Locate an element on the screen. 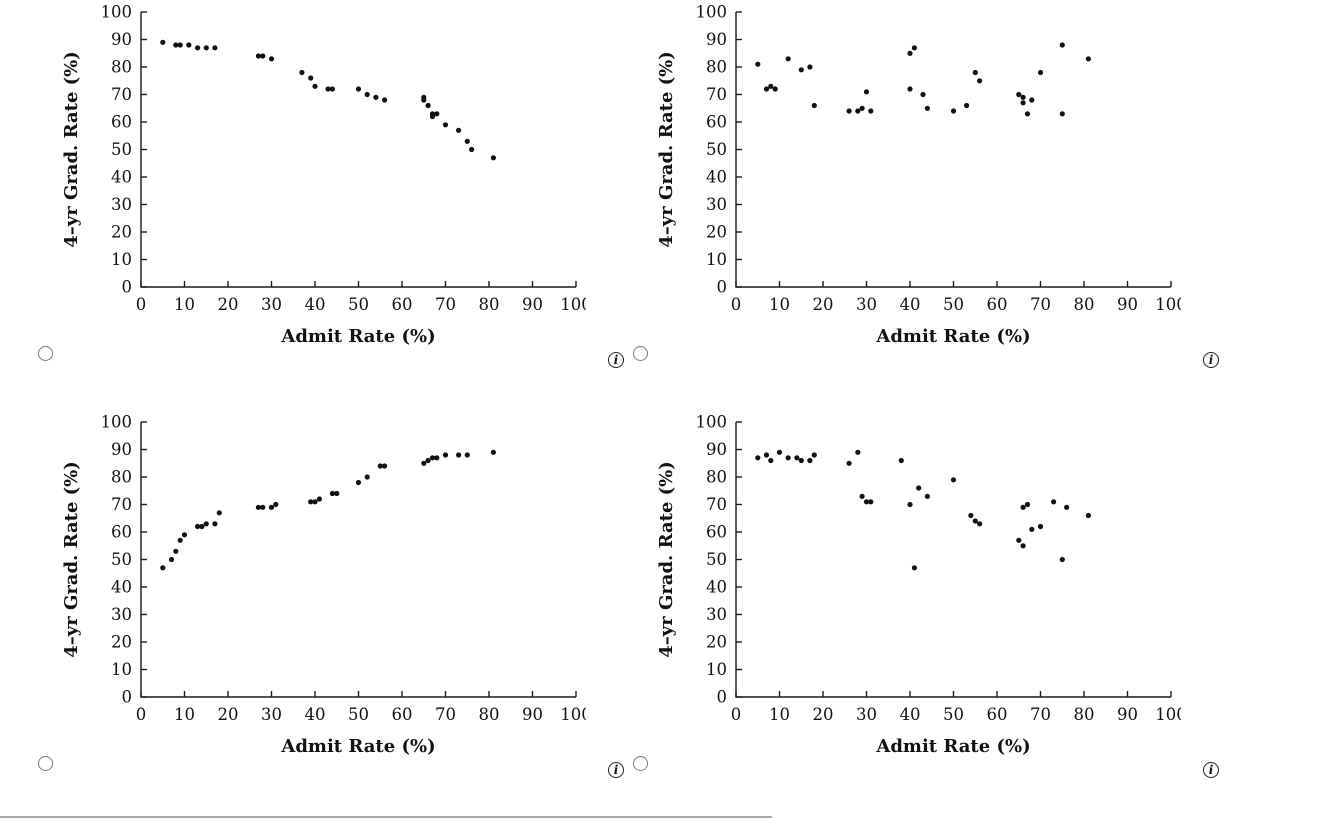 The height and width of the screenshot is (819, 1324). radio-option-c is located at coordinates (45, 763).